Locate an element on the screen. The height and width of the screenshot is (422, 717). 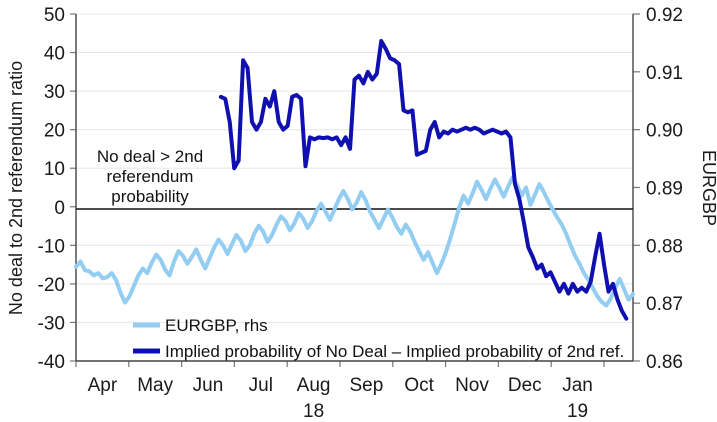
x-axis-ticks is located at coordinates (340, 364).